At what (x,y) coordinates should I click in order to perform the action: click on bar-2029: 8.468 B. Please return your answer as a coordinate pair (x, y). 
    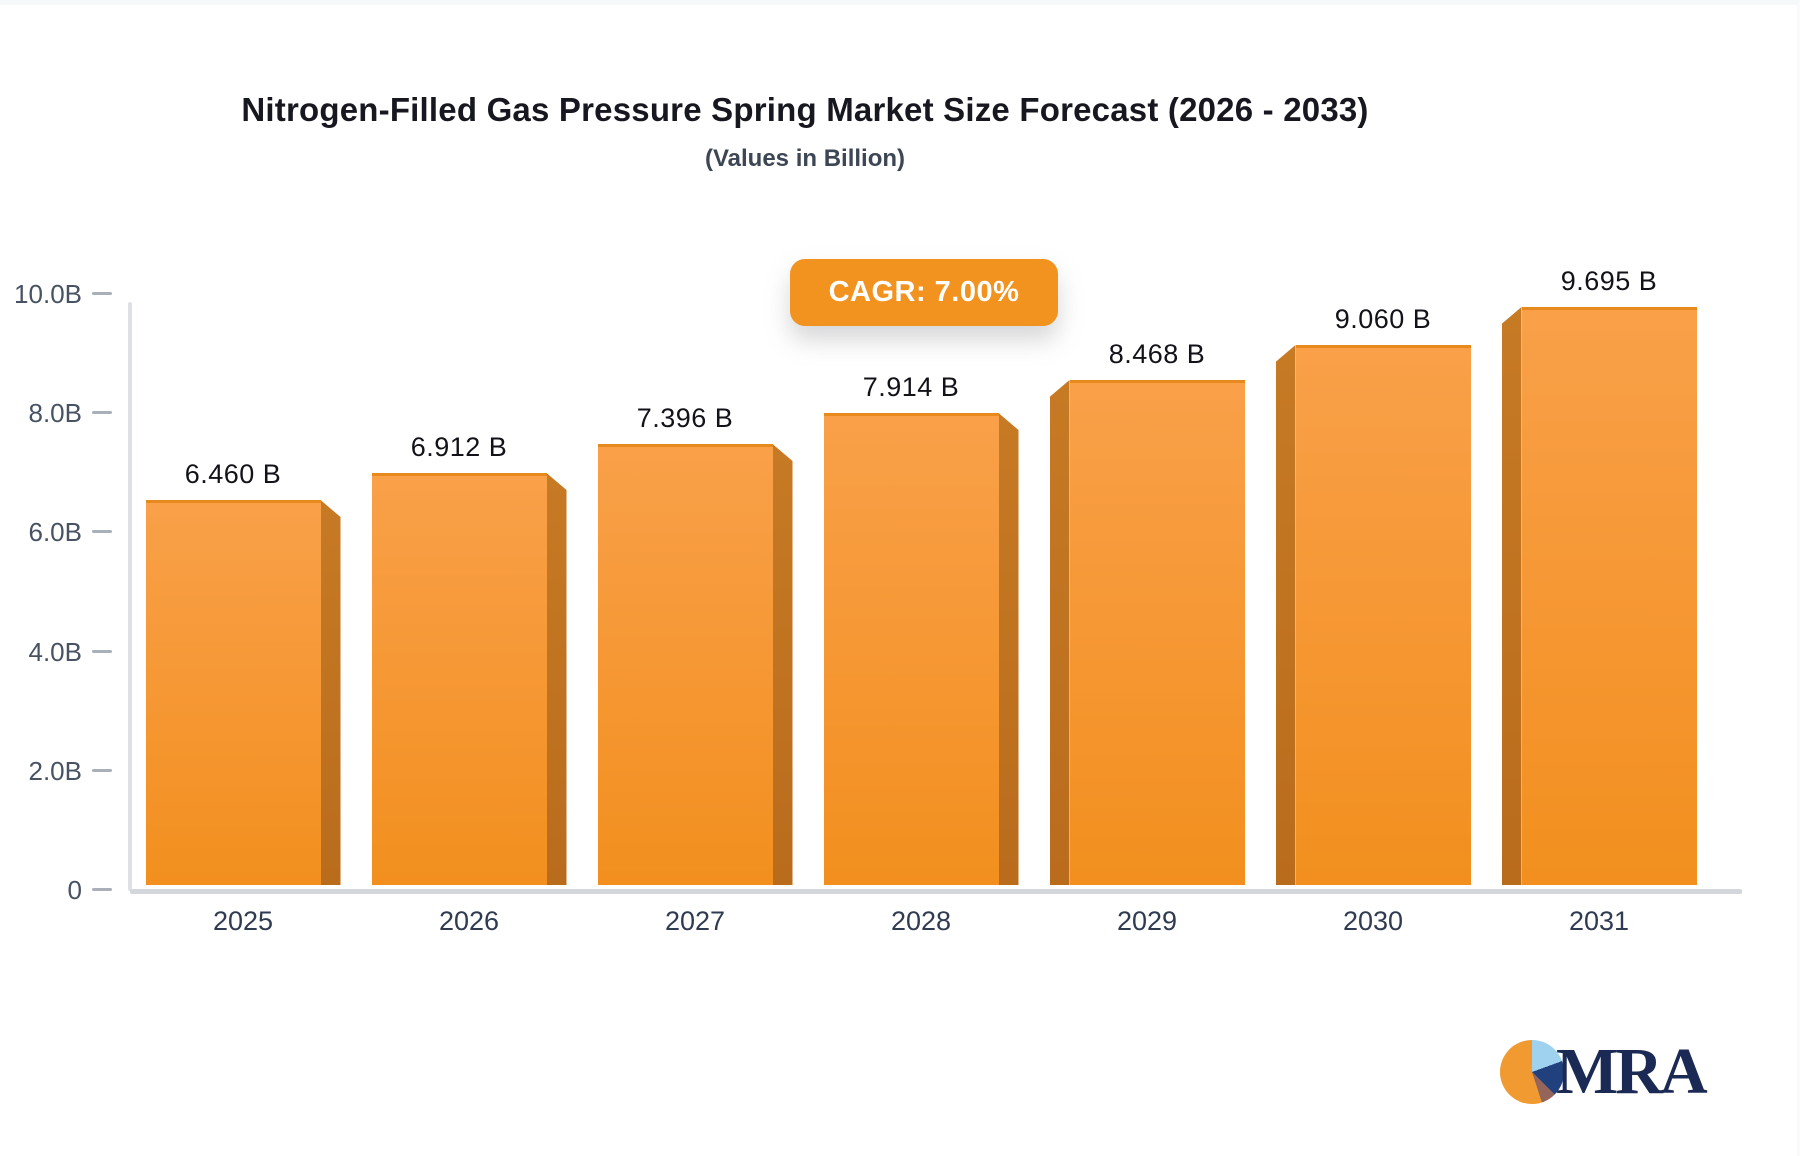
    Looking at the image, I should click on (1147, 612).